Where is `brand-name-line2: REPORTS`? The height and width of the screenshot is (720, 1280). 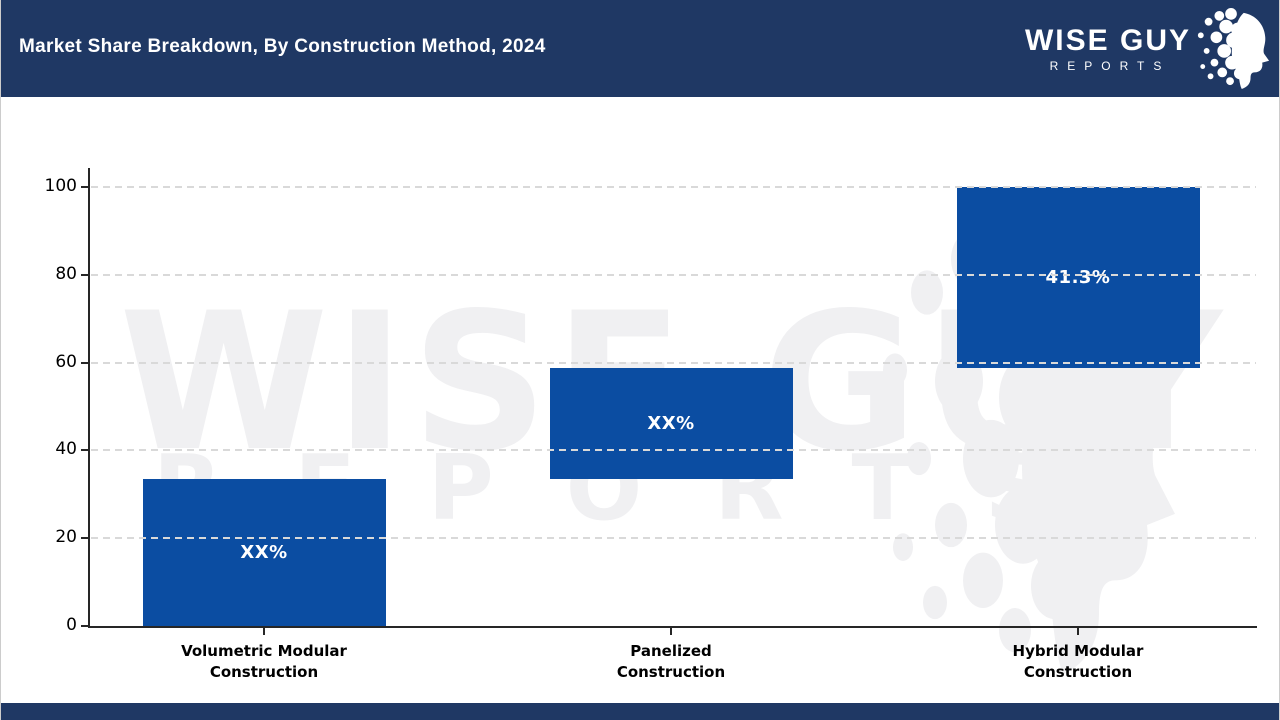 brand-name-line2: REPORTS is located at coordinates (1110, 65).